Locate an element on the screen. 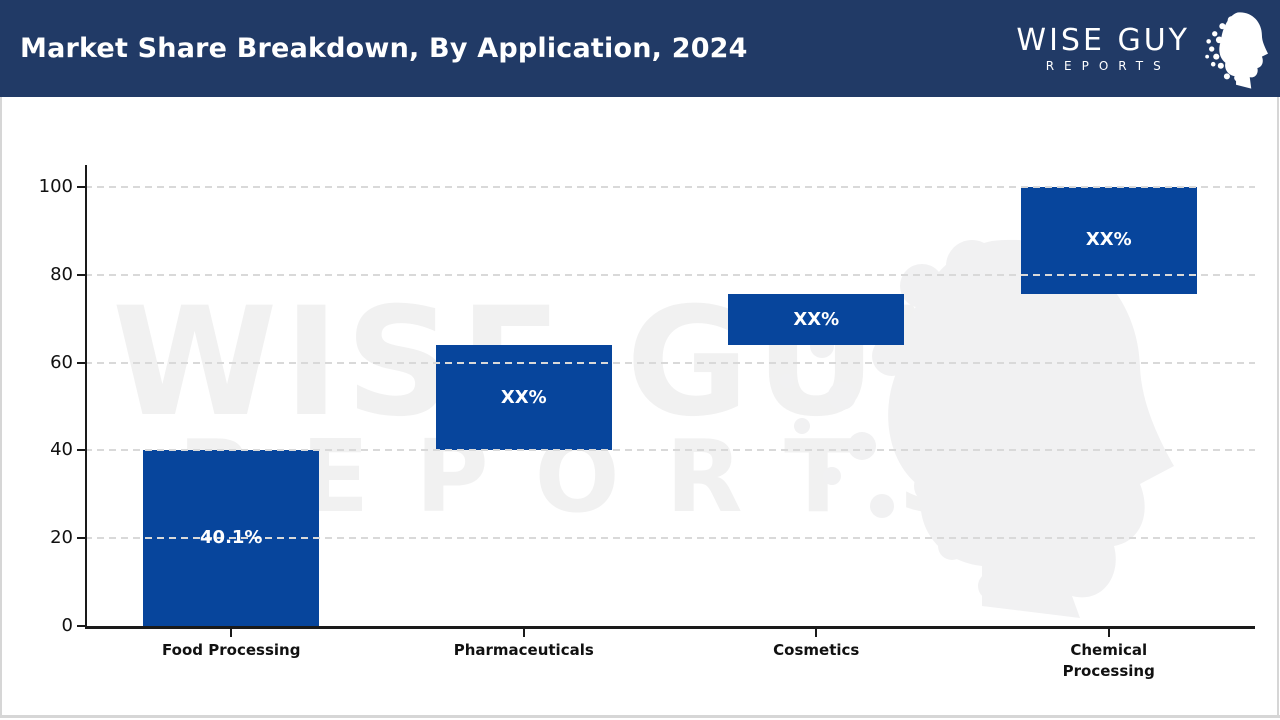 The width and height of the screenshot is (1280, 720). x-axis-line is located at coordinates (670, 627).